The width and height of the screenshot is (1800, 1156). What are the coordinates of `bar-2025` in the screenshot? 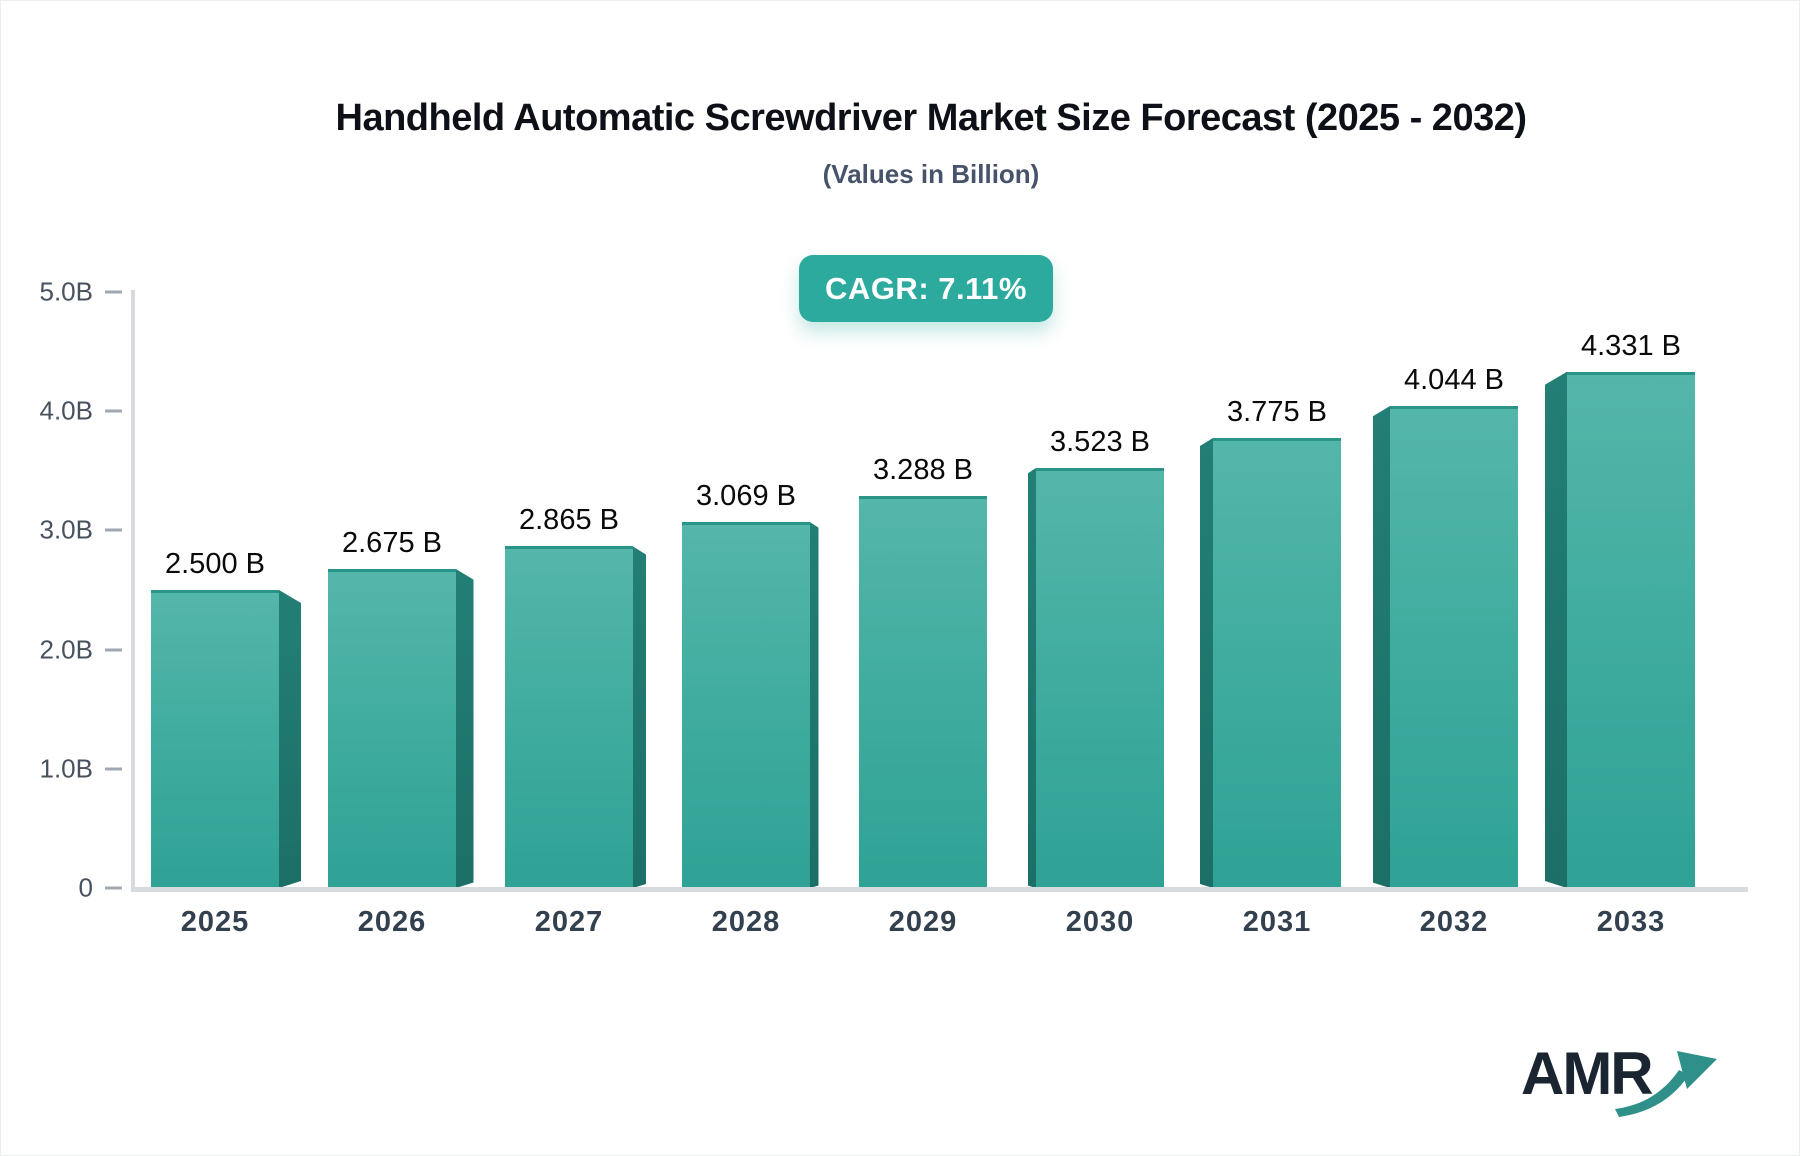 It's located at (215, 739).